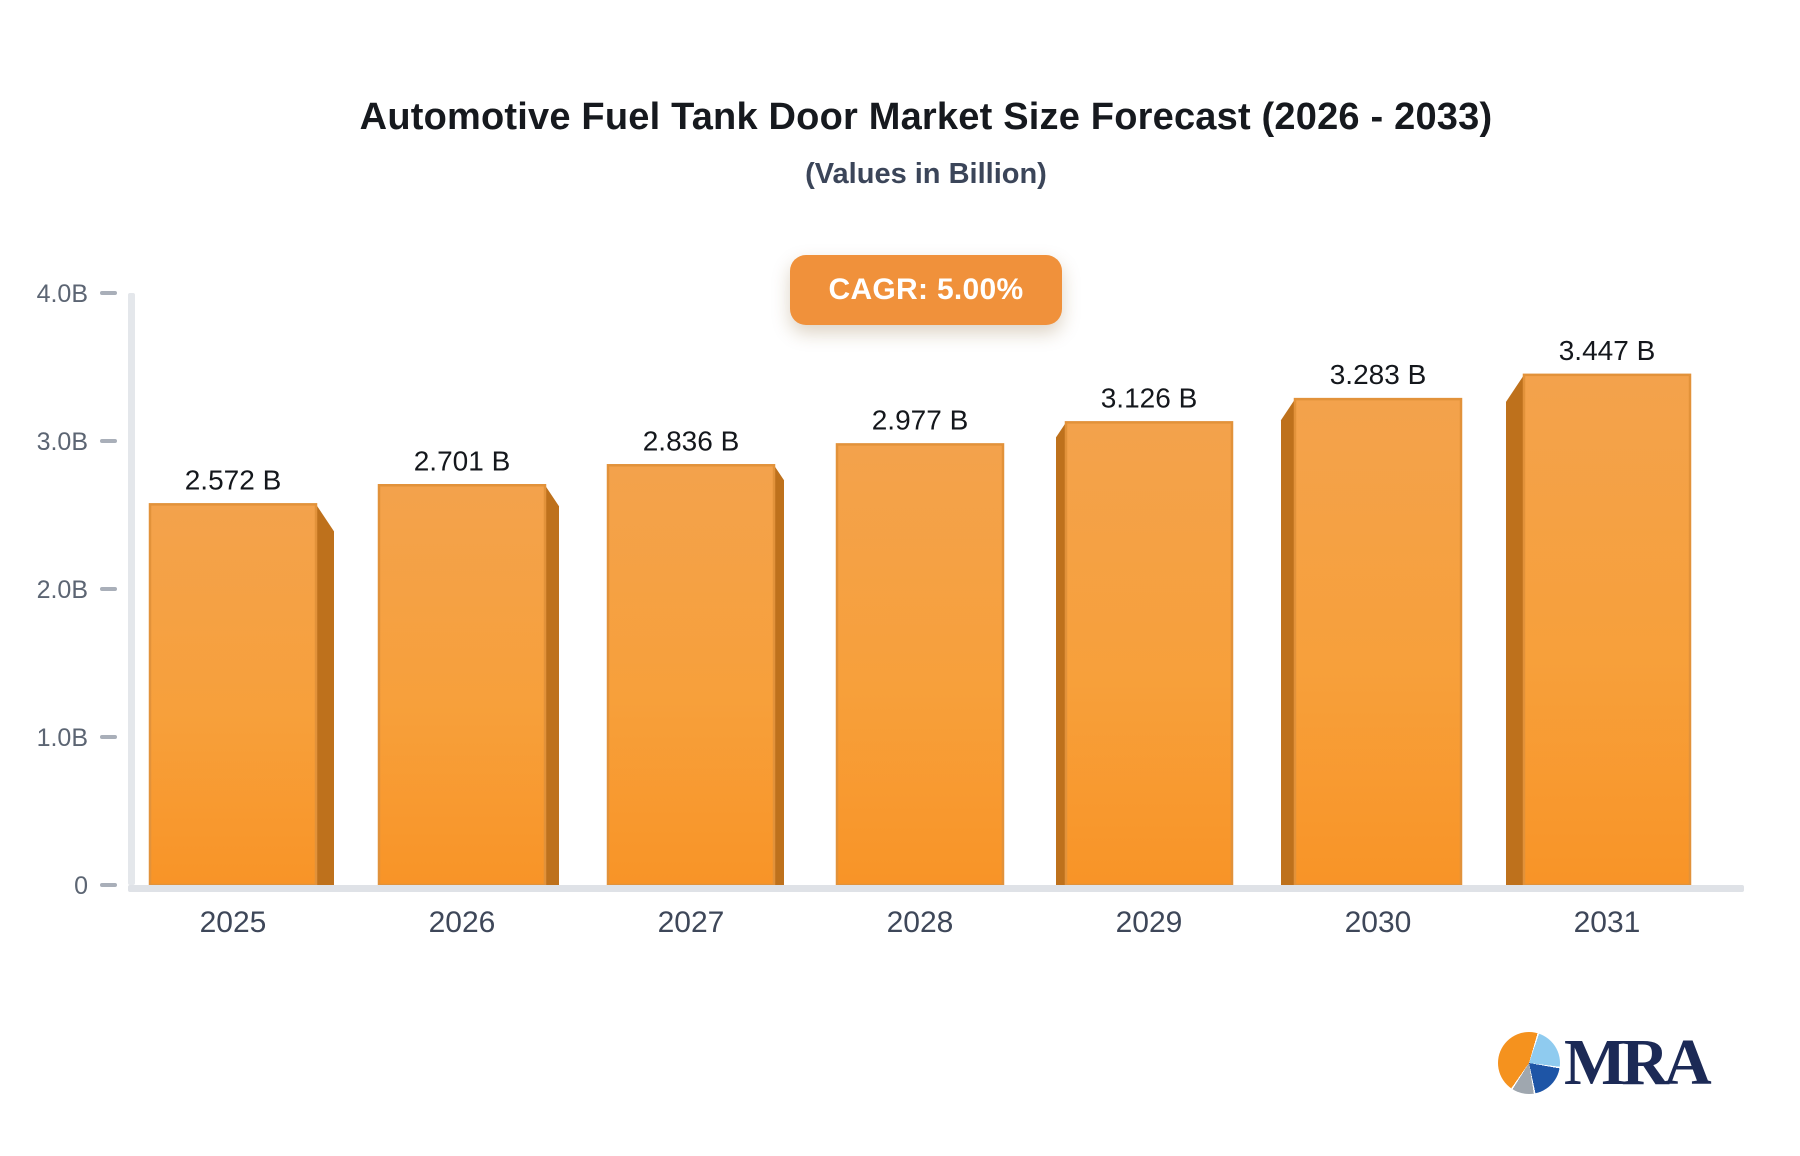  What do you see at coordinates (62, 294) in the screenshot?
I see `y-tick-label: 4.0B` at bounding box center [62, 294].